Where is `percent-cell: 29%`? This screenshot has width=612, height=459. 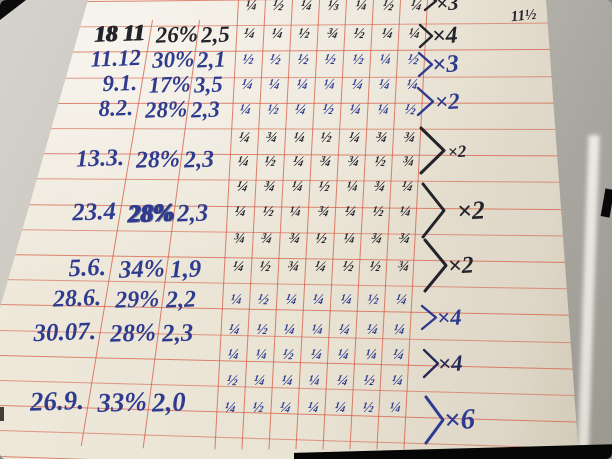
percent-cell: 29% is located at coordinates (138, 300).